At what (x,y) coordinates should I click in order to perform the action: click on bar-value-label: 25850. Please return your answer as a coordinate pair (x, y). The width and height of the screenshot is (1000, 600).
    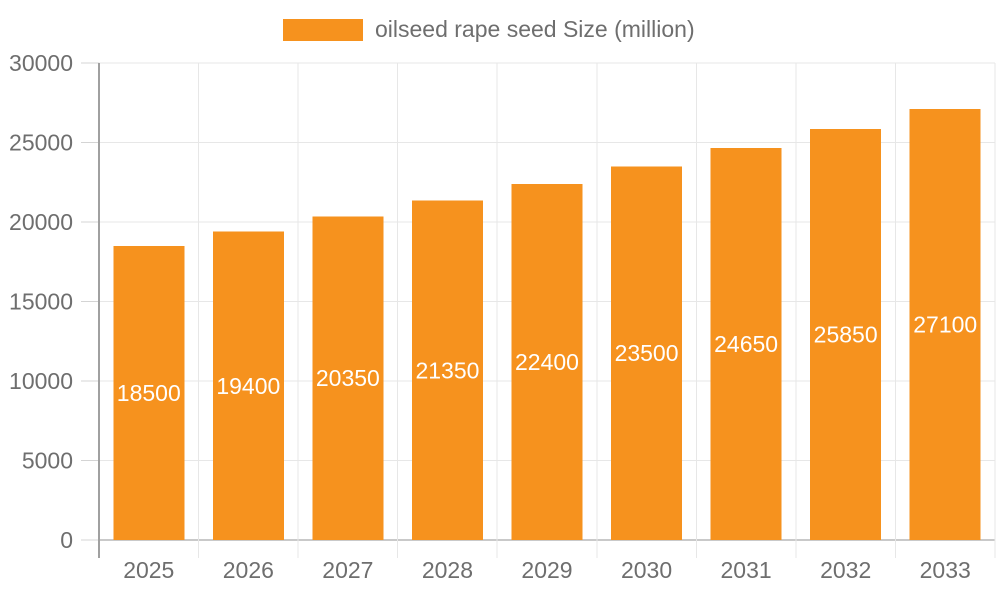
    Looking at the image, I should click on (846, 334).